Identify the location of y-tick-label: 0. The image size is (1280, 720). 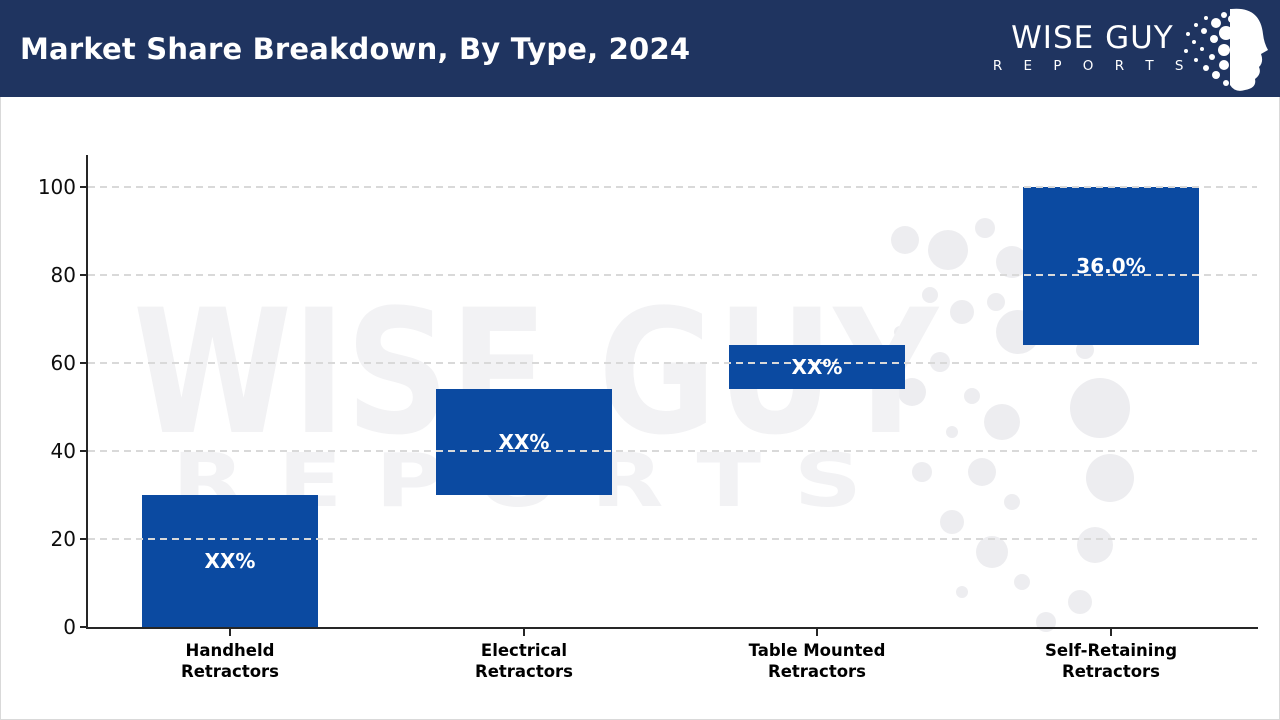
(69, 627).